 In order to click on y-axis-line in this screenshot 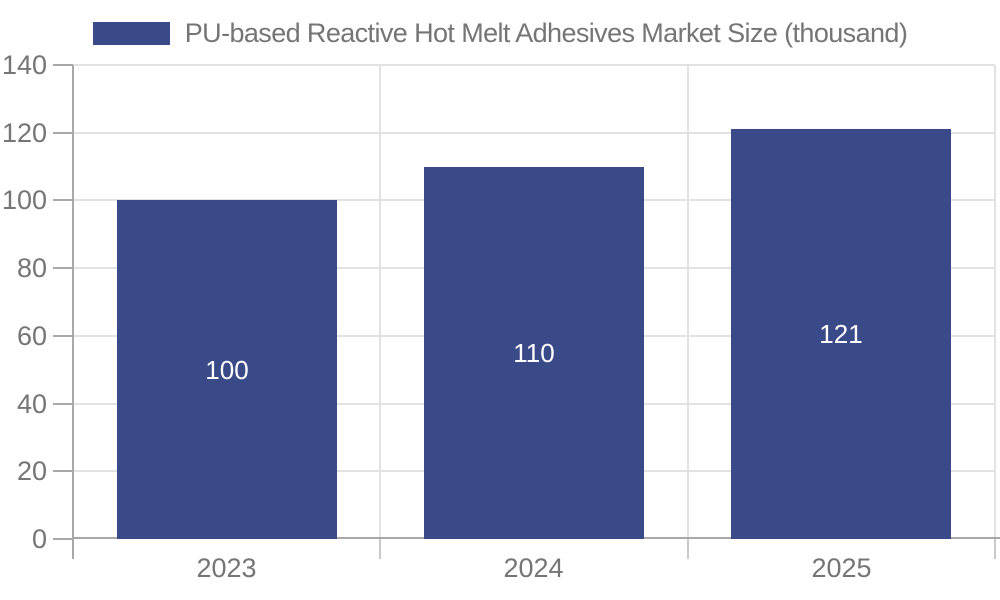, I will do `click(73, 312)`.